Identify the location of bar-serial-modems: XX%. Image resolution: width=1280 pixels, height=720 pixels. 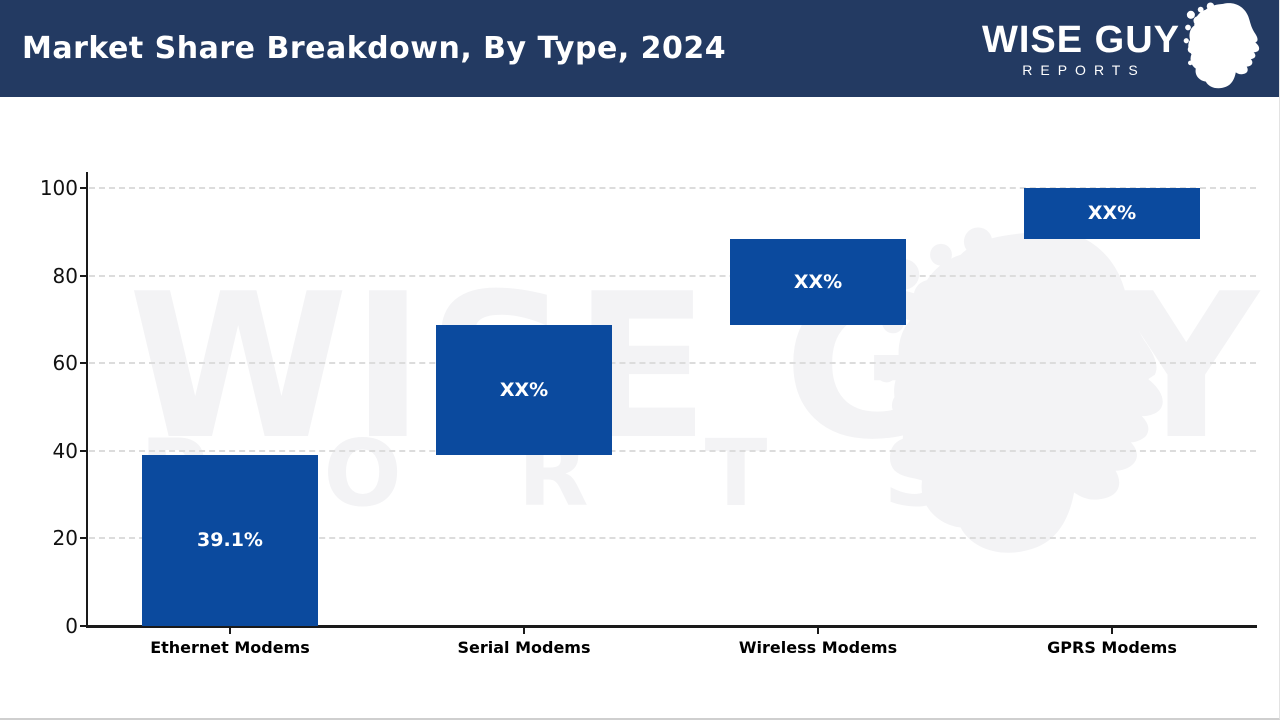
(524, 389).